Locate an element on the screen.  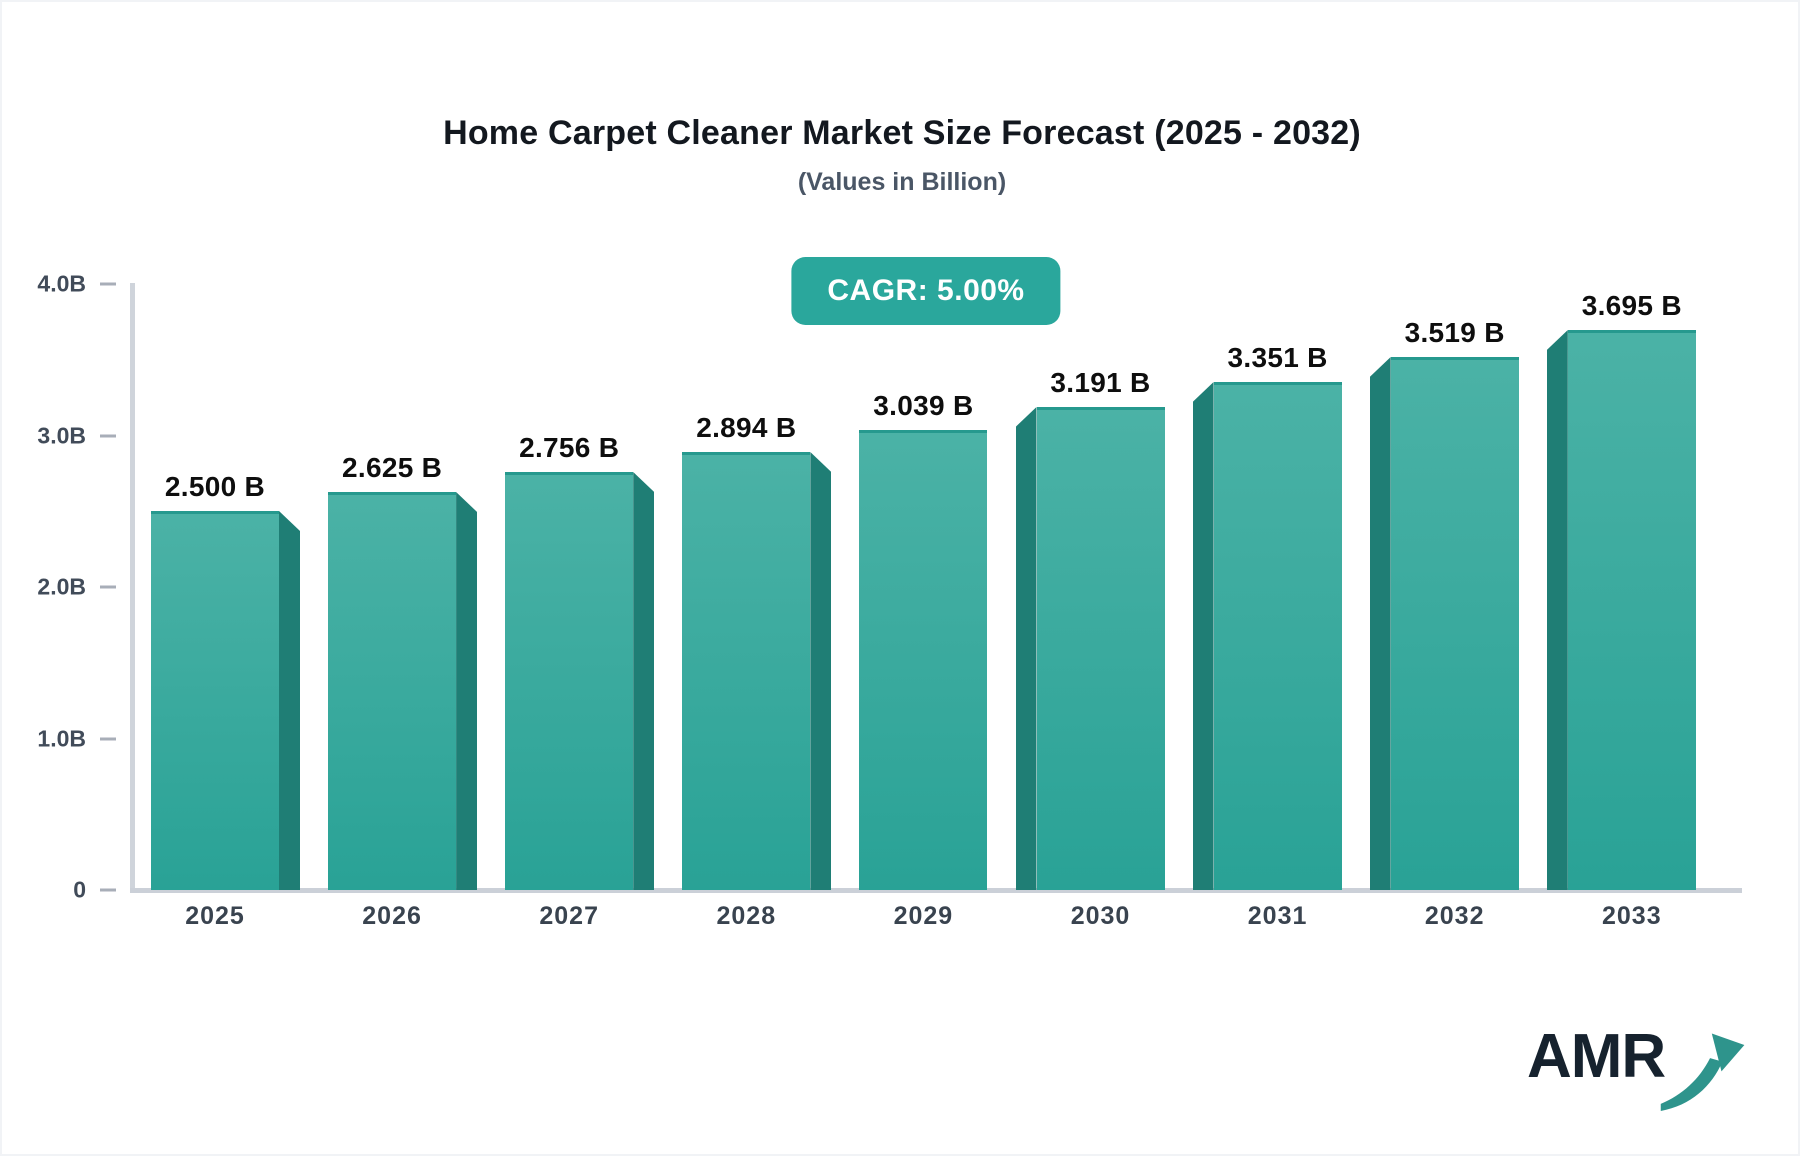
brand-logo: AMR is located at coordinates (1639, 1072).